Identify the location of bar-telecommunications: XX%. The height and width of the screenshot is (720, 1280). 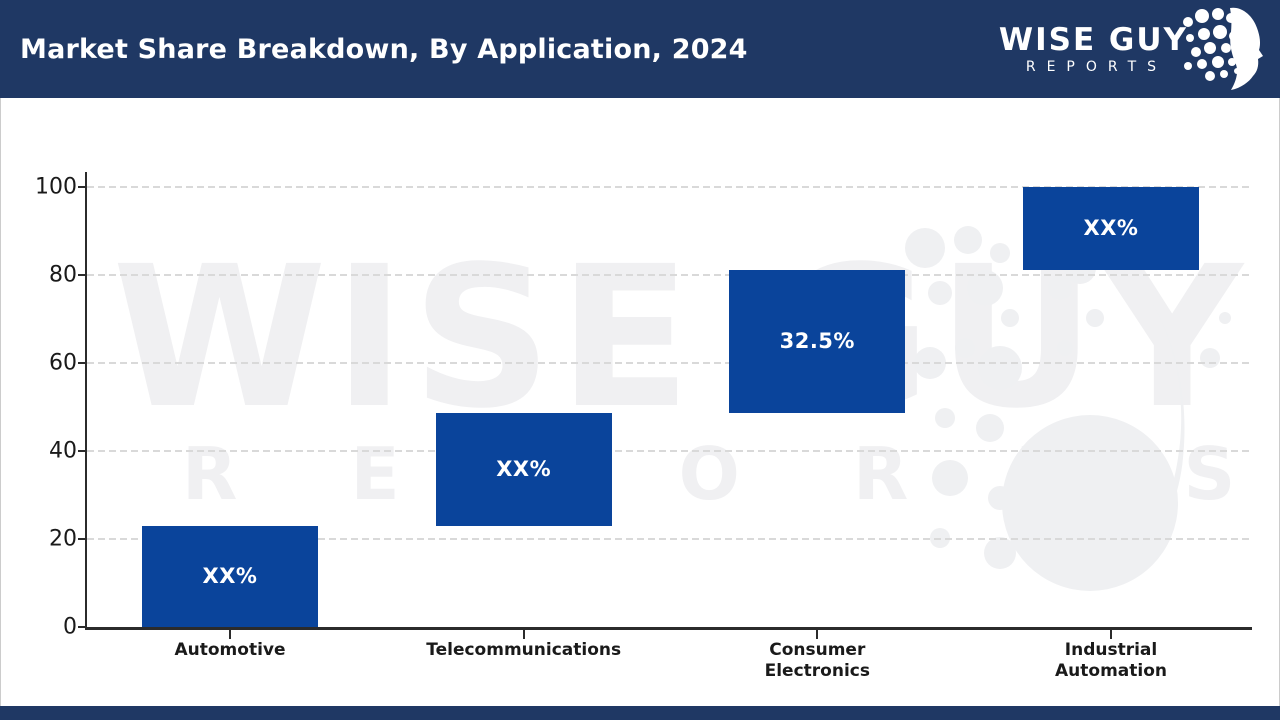
(523, 469).